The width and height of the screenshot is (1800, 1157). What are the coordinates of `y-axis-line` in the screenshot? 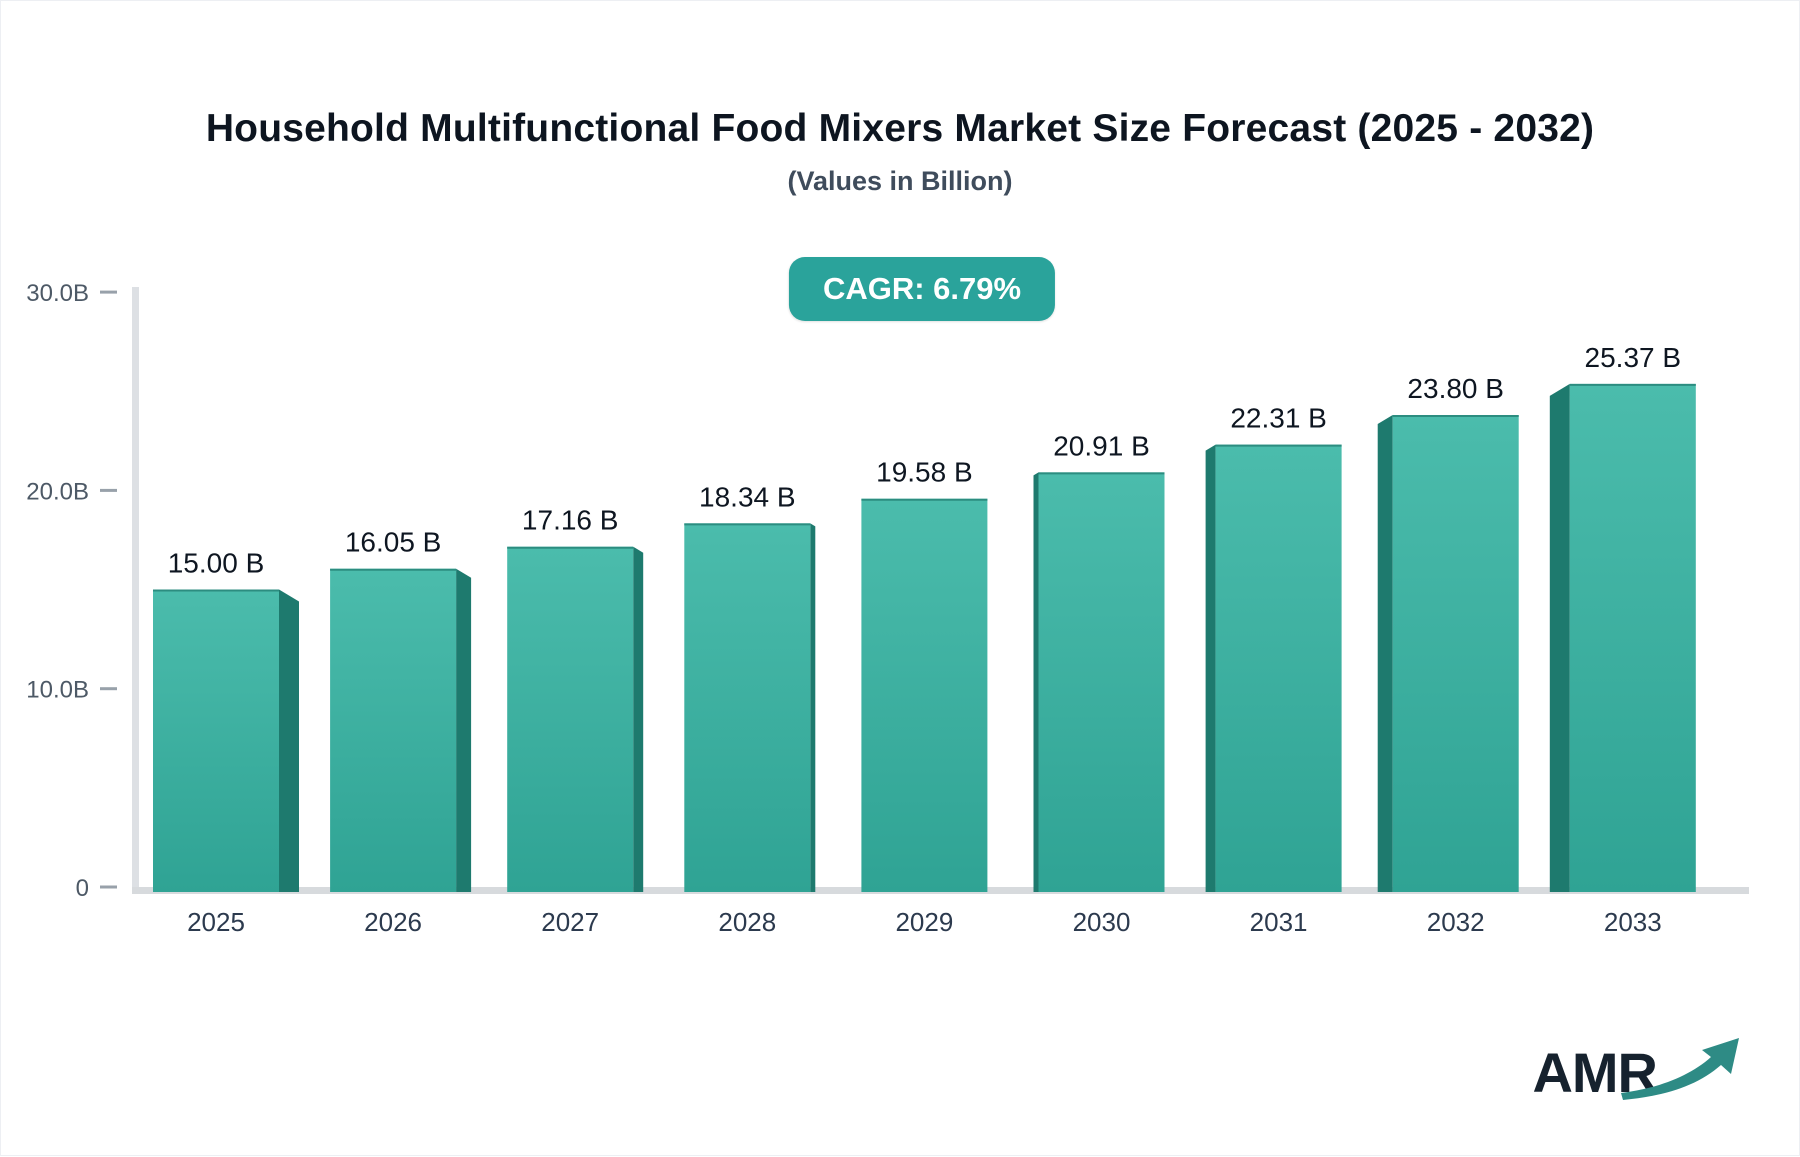 It's located at (135, 590).